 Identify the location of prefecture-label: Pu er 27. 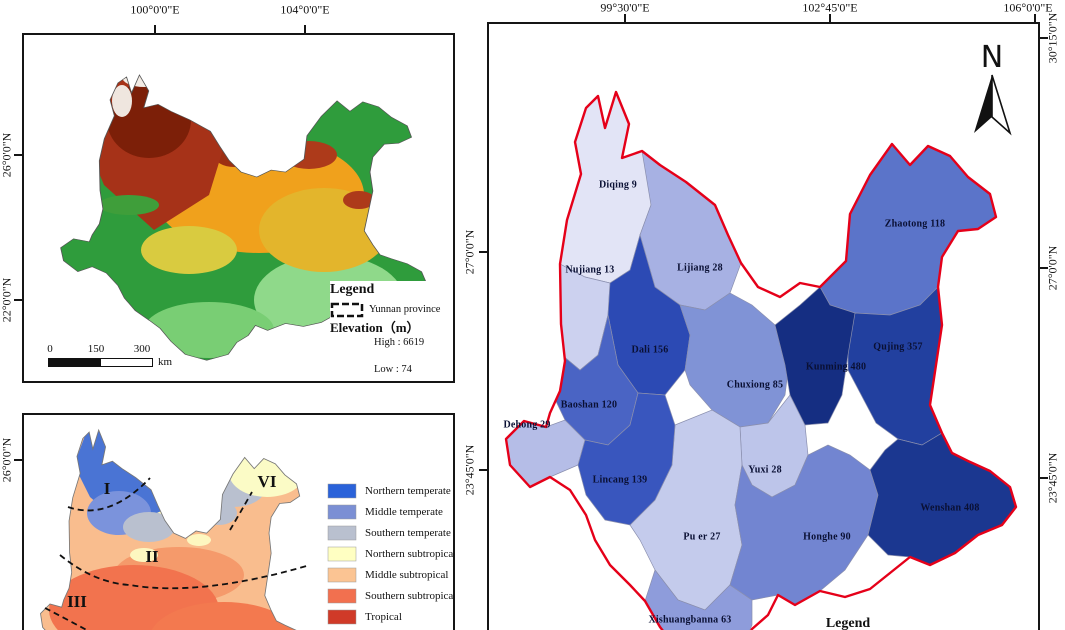
(701, 537).